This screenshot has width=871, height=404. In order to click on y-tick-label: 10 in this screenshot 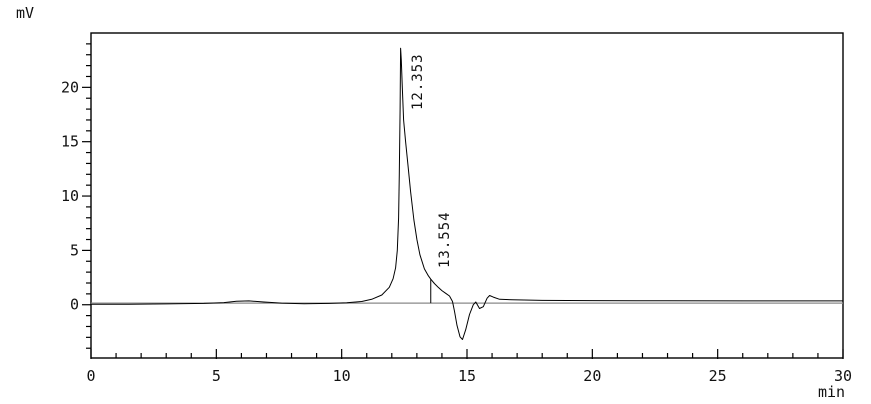, I will do `click(70, 196)`.